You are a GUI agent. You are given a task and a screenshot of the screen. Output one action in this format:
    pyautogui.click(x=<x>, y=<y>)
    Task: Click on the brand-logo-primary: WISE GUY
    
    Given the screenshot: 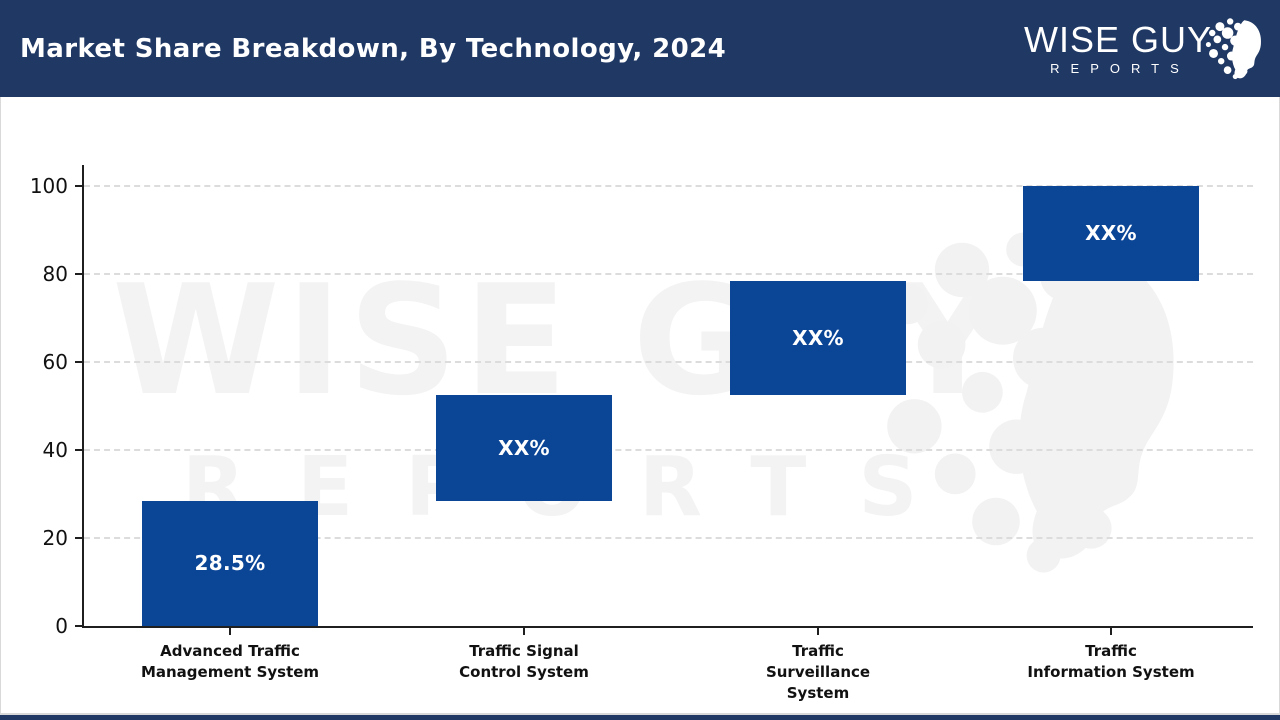 What is the action you would take?
    pyautogui.click(x=1117, y=39)
    